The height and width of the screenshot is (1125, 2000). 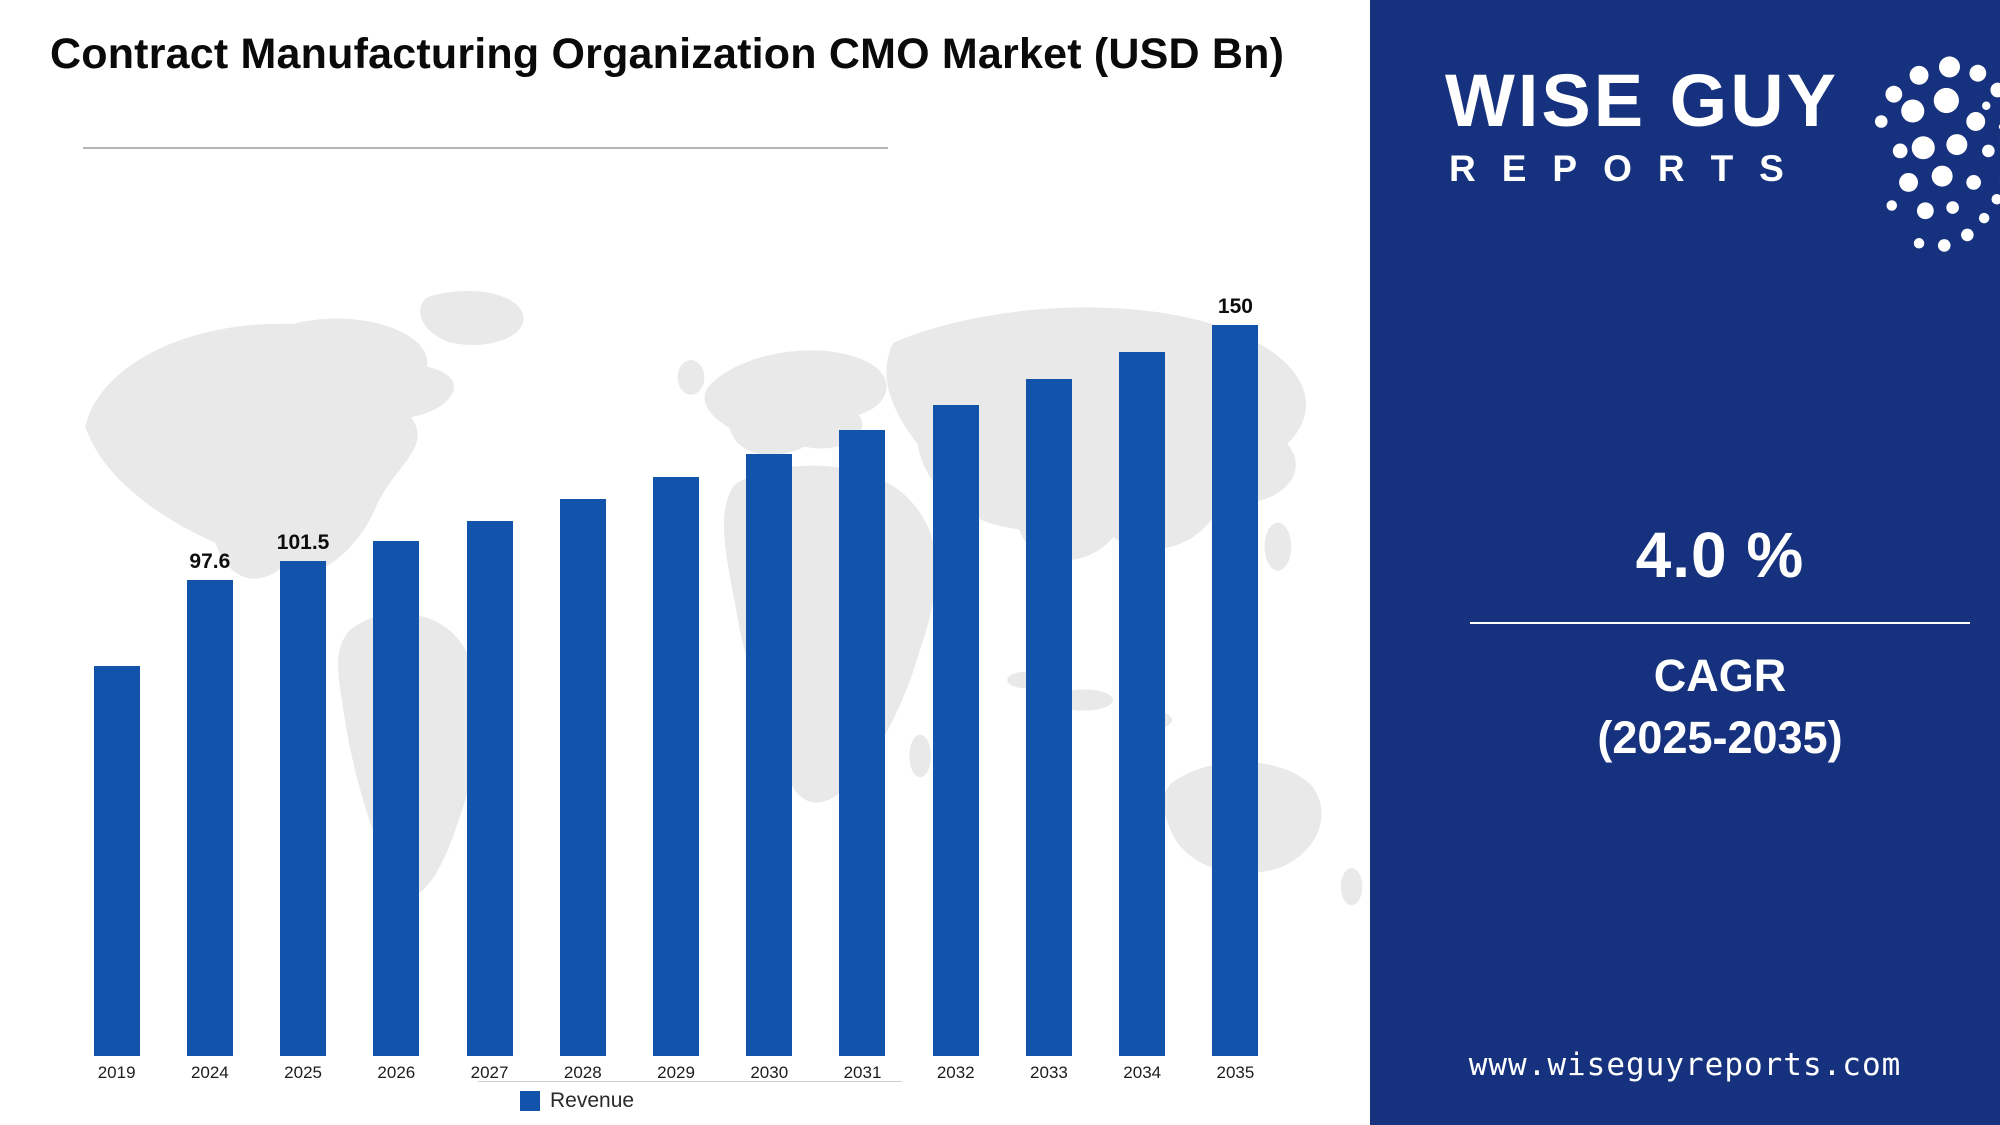 What do you see at coordinates (676, 1072) in the screenshot?
I see `x-tick-label: 2029` at bounding box center [676, 1072].